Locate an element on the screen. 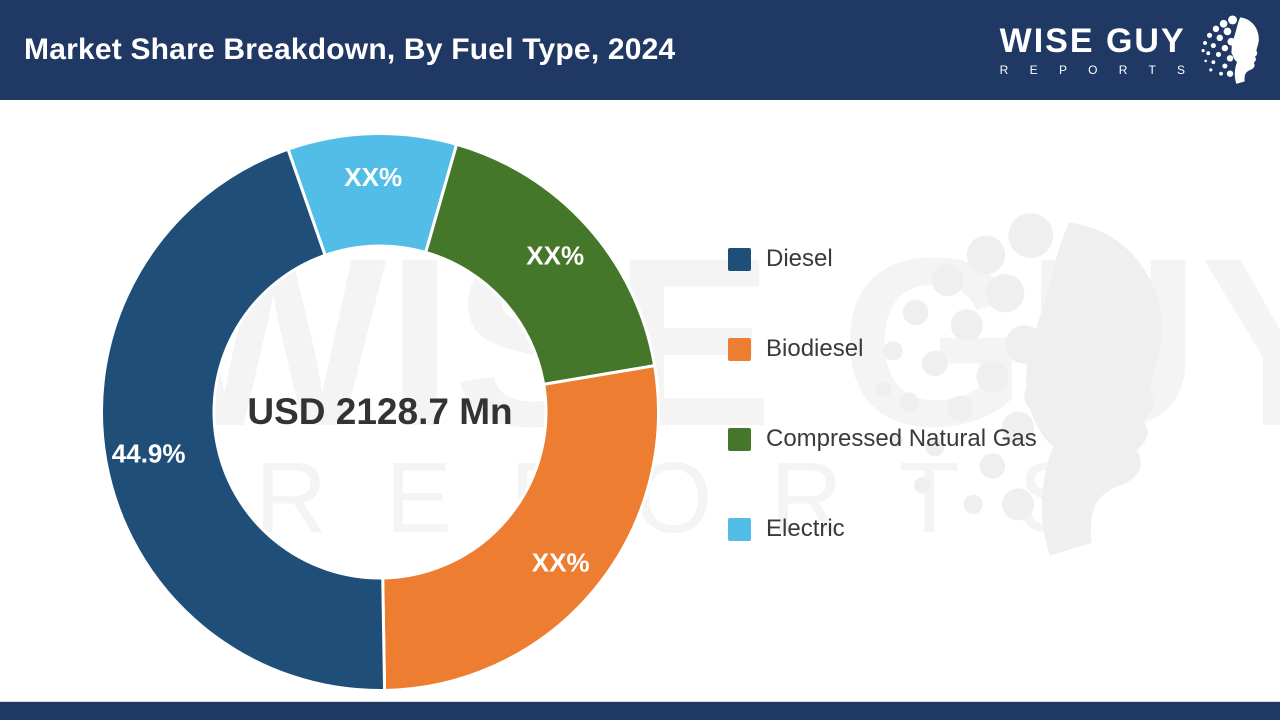  wise-guy-logo: WISE GUY R E P O R T S is located at coordinates (1131, 50).